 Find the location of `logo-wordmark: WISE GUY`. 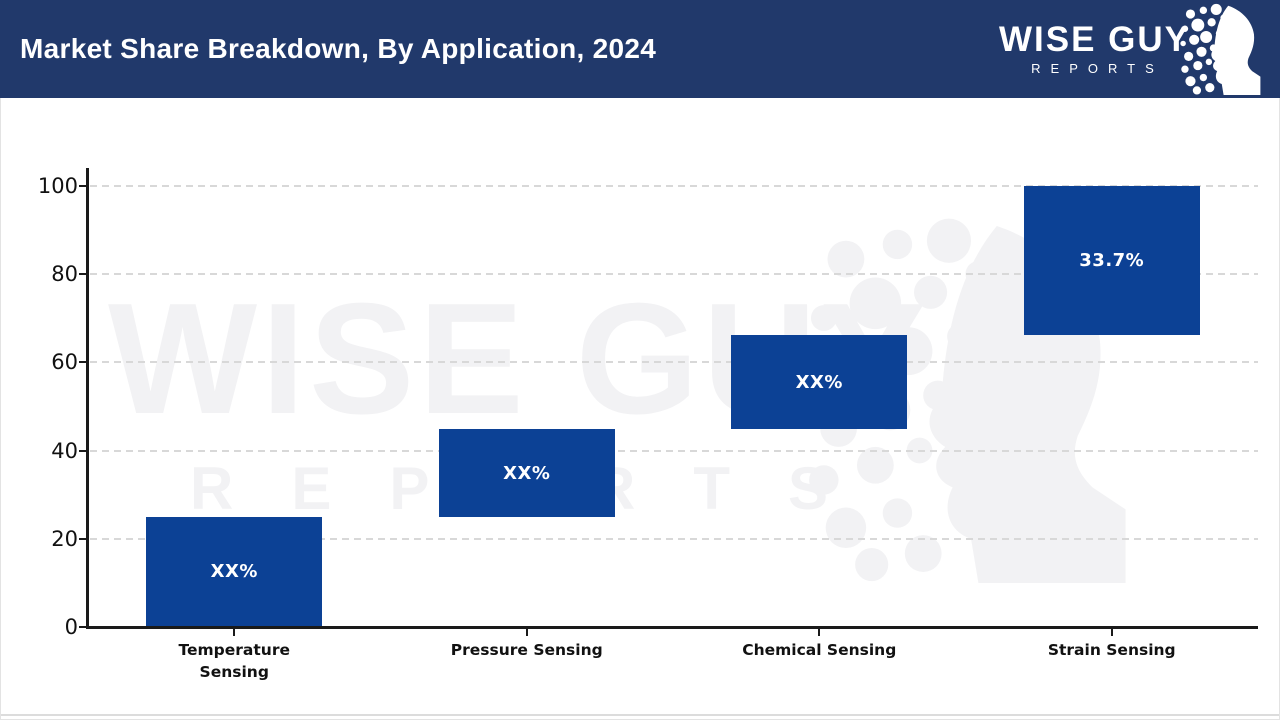

logo-wordmark: WISE GUY is located at coordinates (1094, 39).